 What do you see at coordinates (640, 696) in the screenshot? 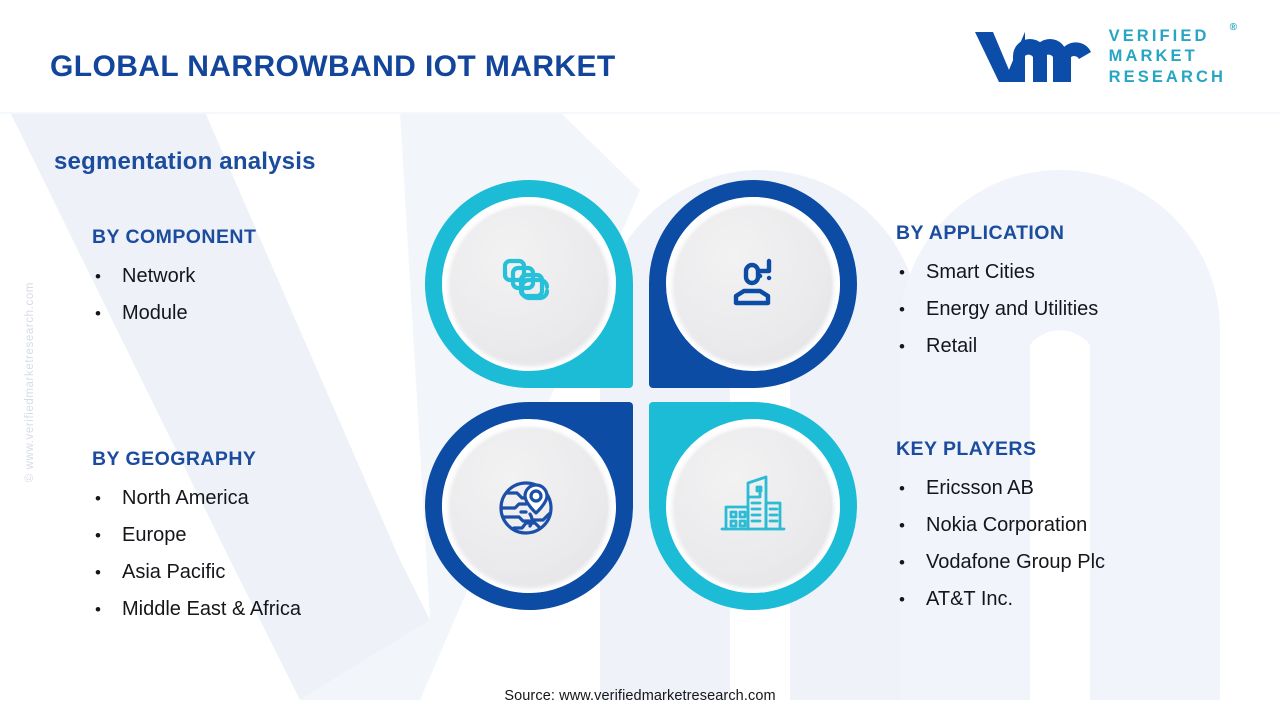
I see `source-note: Source: www.verifiedmarketresearch.com` at bounding box center [640, 696].